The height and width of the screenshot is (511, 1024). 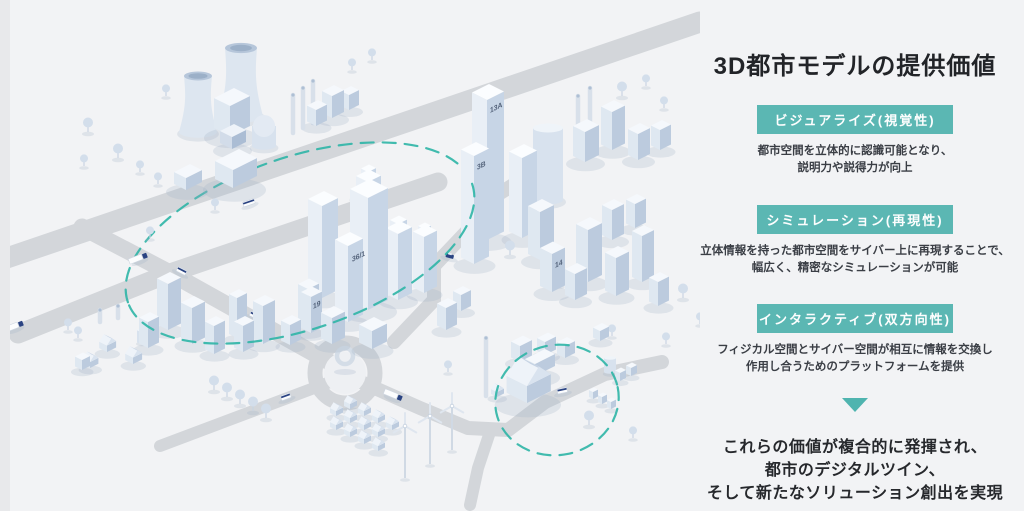 What do you see at coordinates (855, 367) in the screenshot?
I see `desc-line: 作用し合うためのプラットフォームを提供` at bounding box center [855, 367].